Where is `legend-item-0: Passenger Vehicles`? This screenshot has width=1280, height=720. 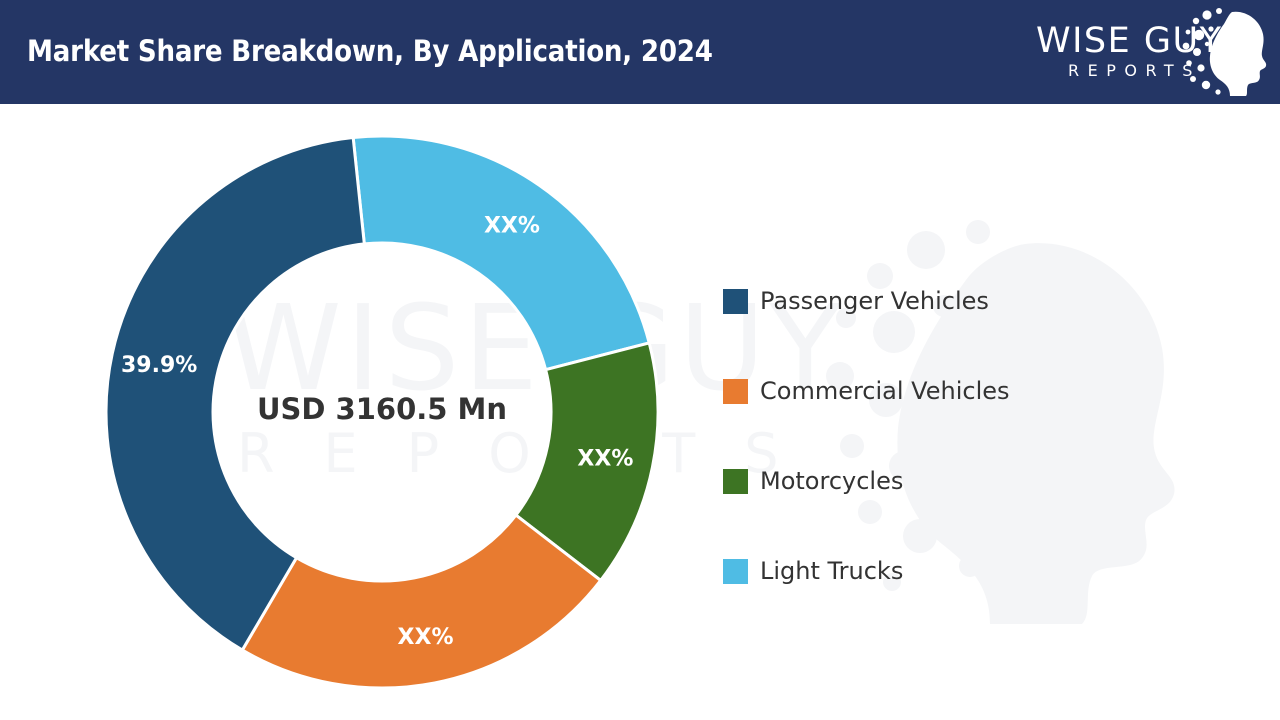 legend-item-0: Passenger Vehicles is located at coordinates (933, 301).